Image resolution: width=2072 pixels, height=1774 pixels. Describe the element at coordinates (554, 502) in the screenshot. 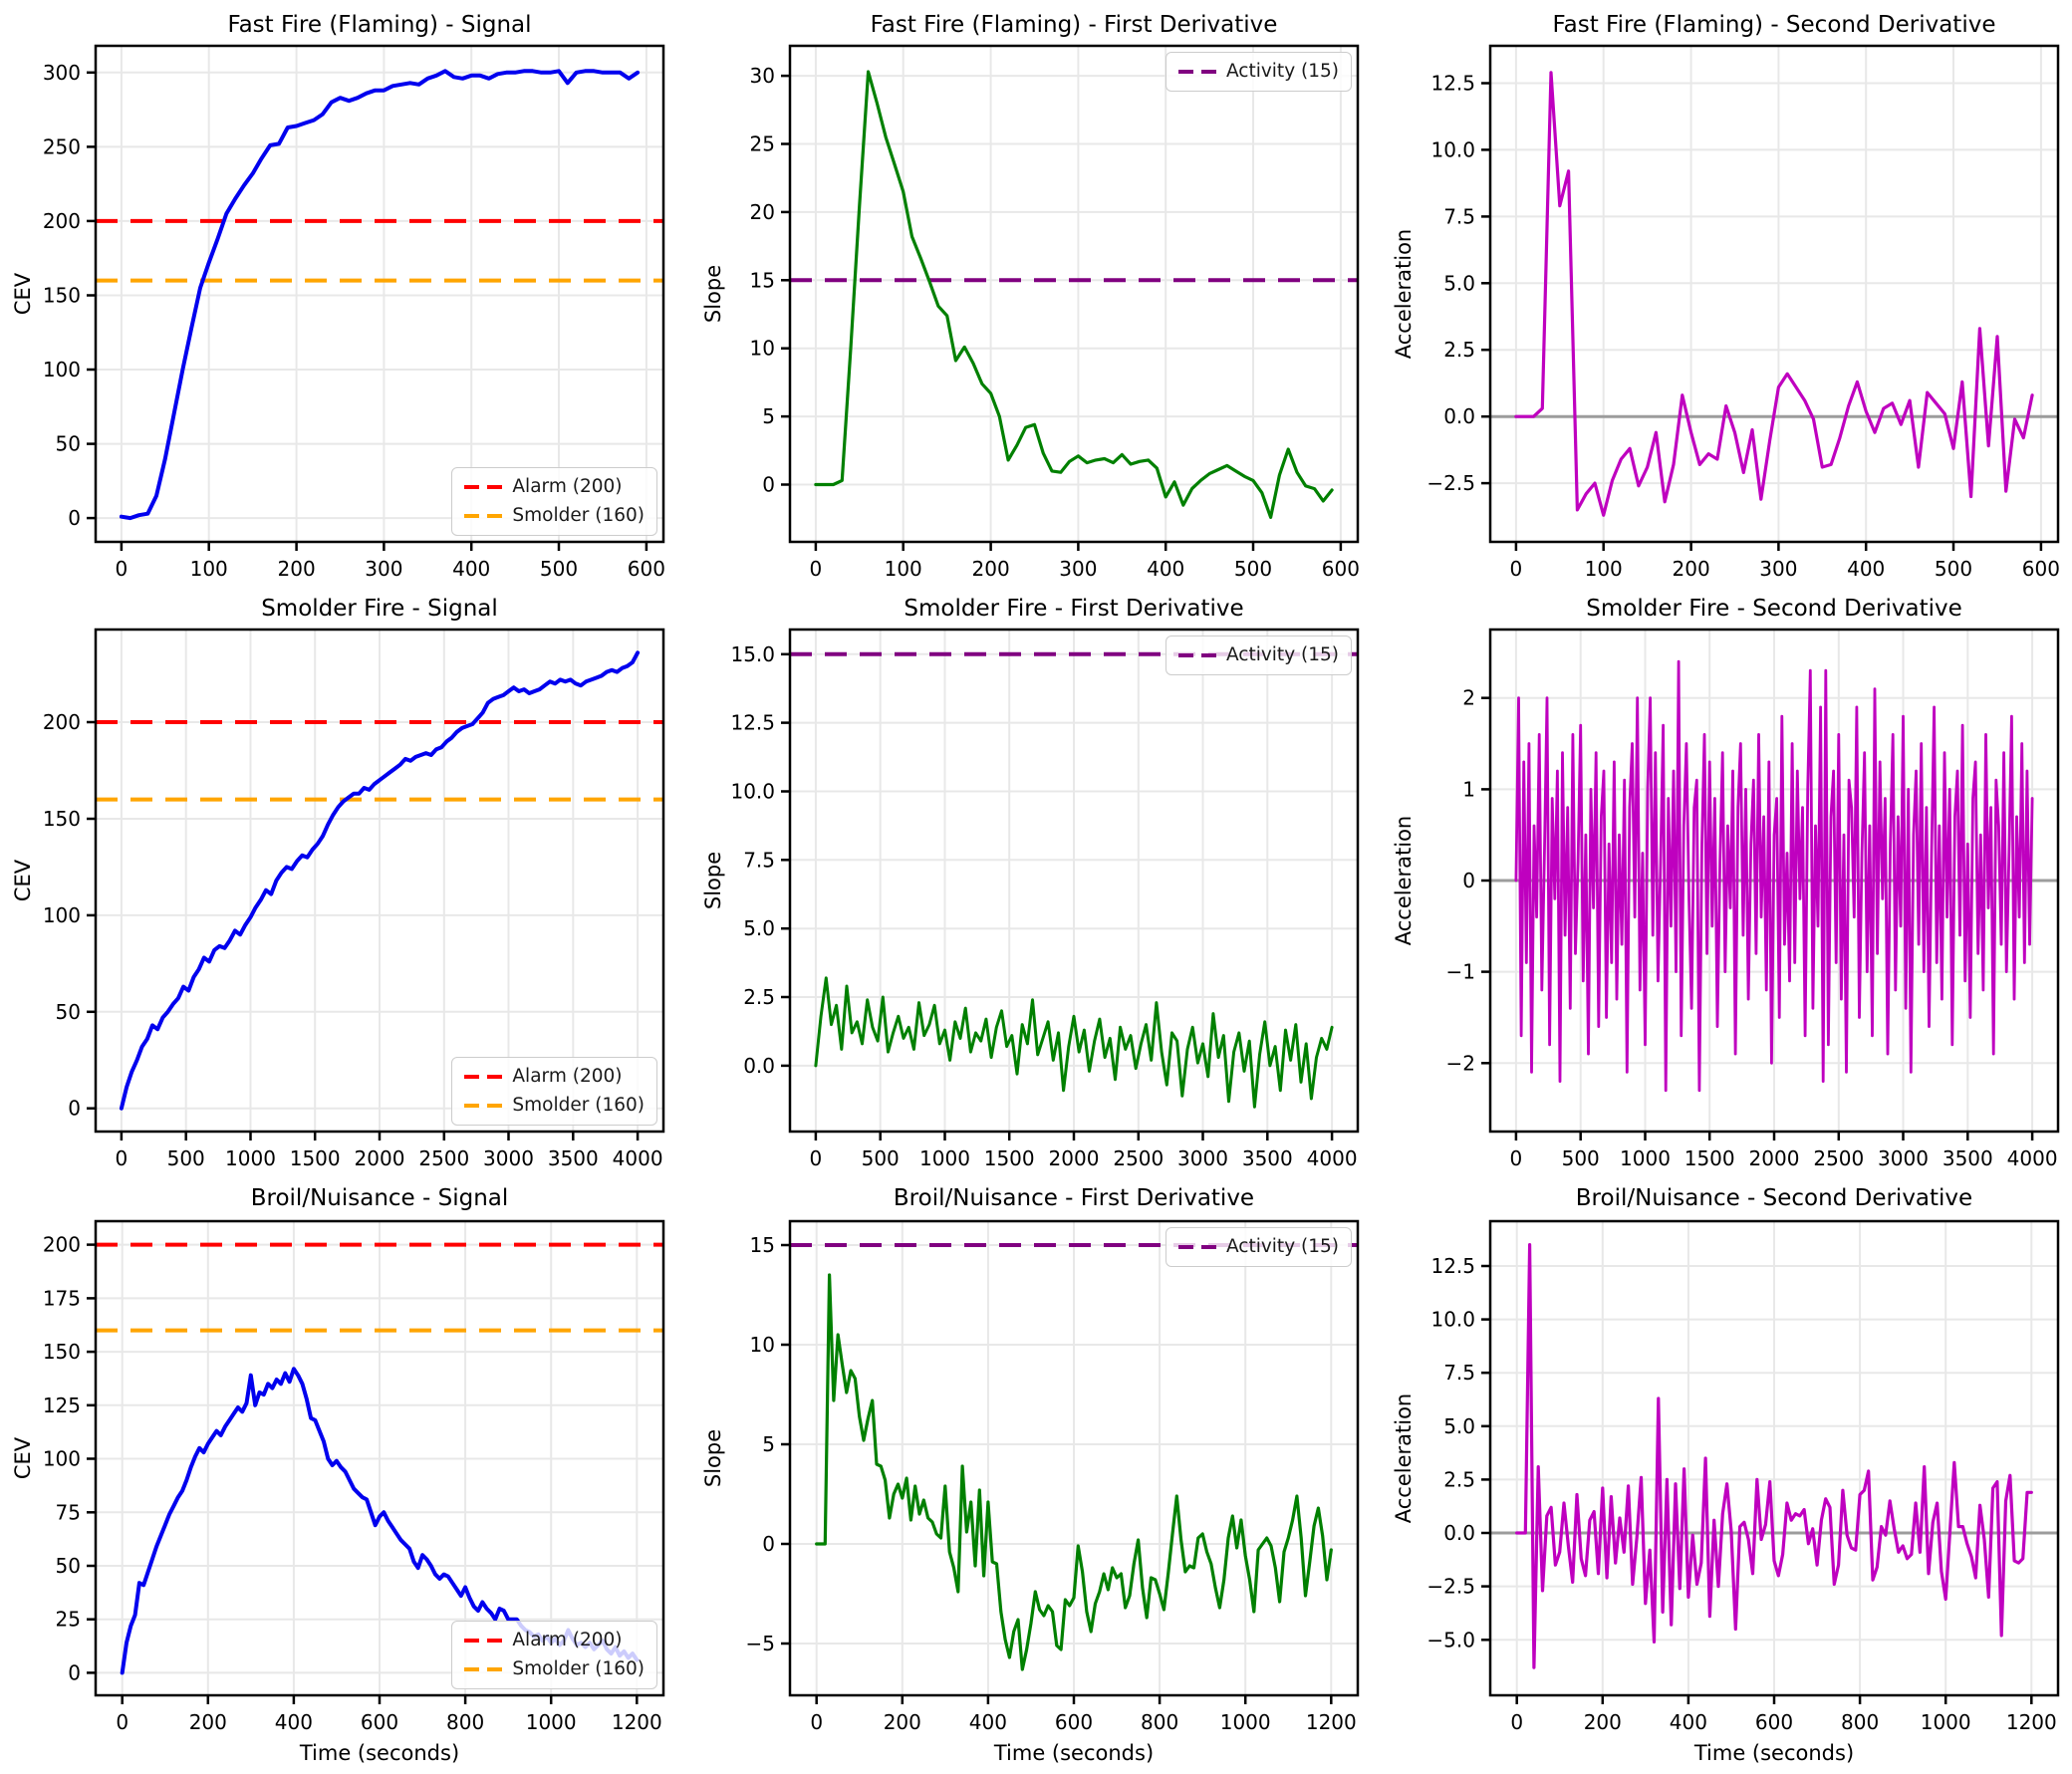

I see `legend: Alarm (200) Smolder (160)` at that location.